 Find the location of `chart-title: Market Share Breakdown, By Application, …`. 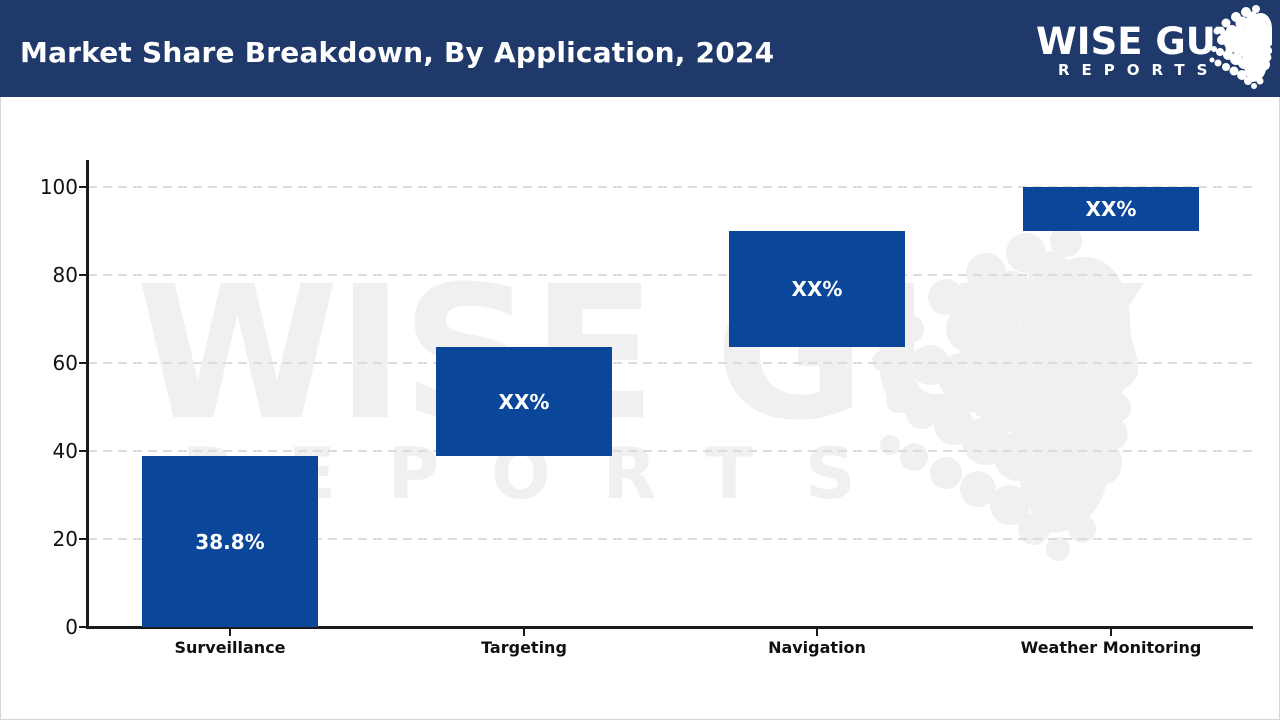

chart-title: Market Share Breakdown, By Application, … is located at coordinates (397, 52).